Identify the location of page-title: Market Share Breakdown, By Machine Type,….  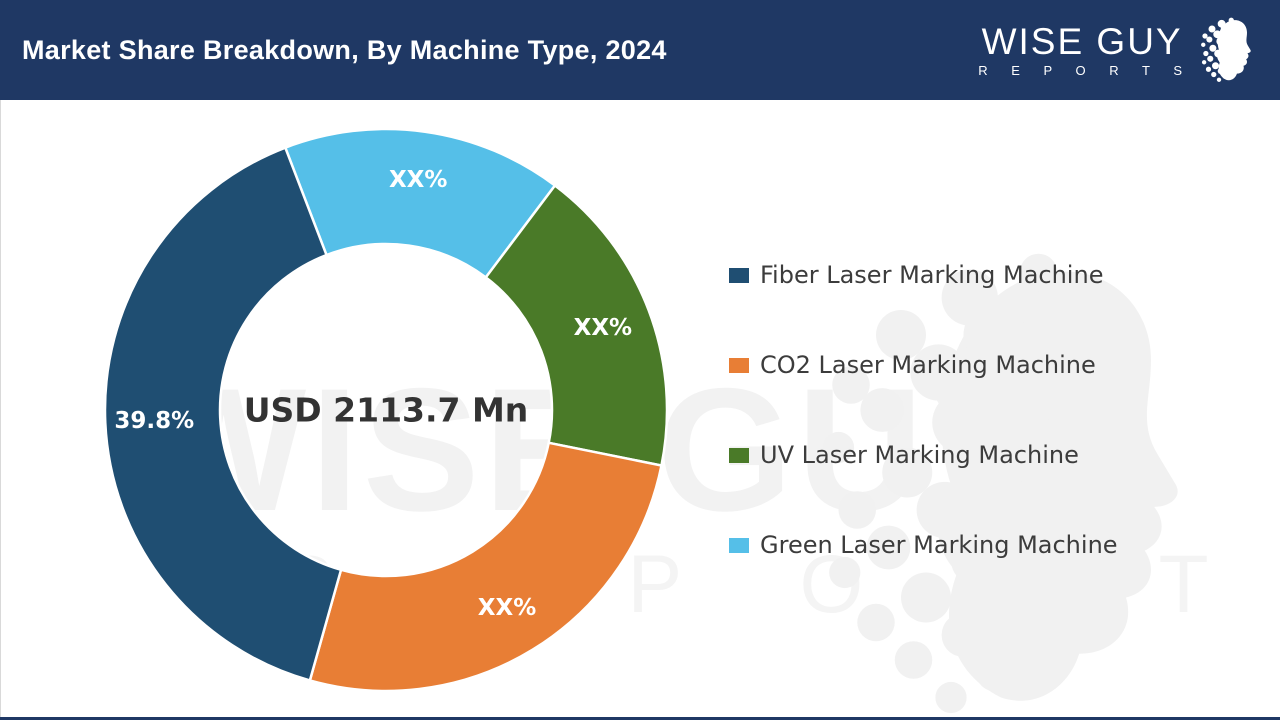
(344, 49).